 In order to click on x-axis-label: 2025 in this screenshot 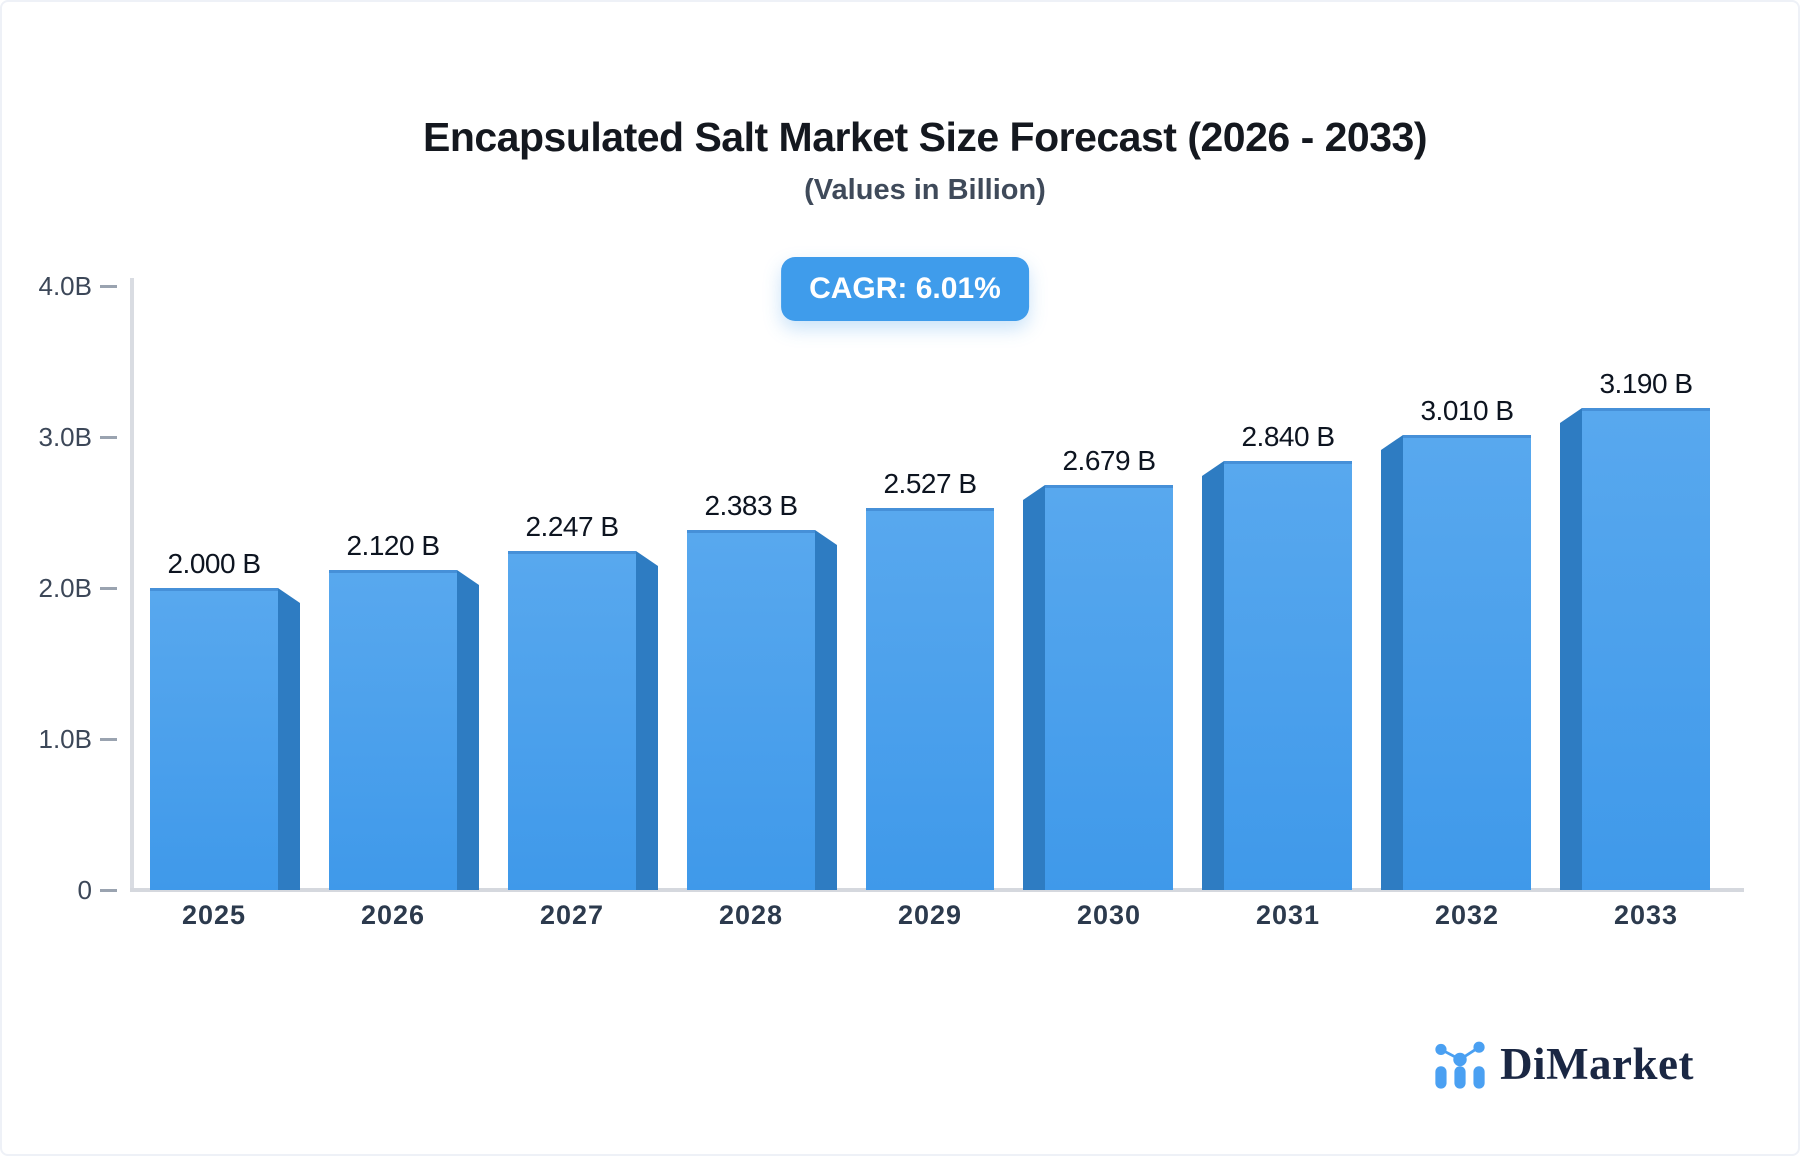, I will do `click(214, 915)`.